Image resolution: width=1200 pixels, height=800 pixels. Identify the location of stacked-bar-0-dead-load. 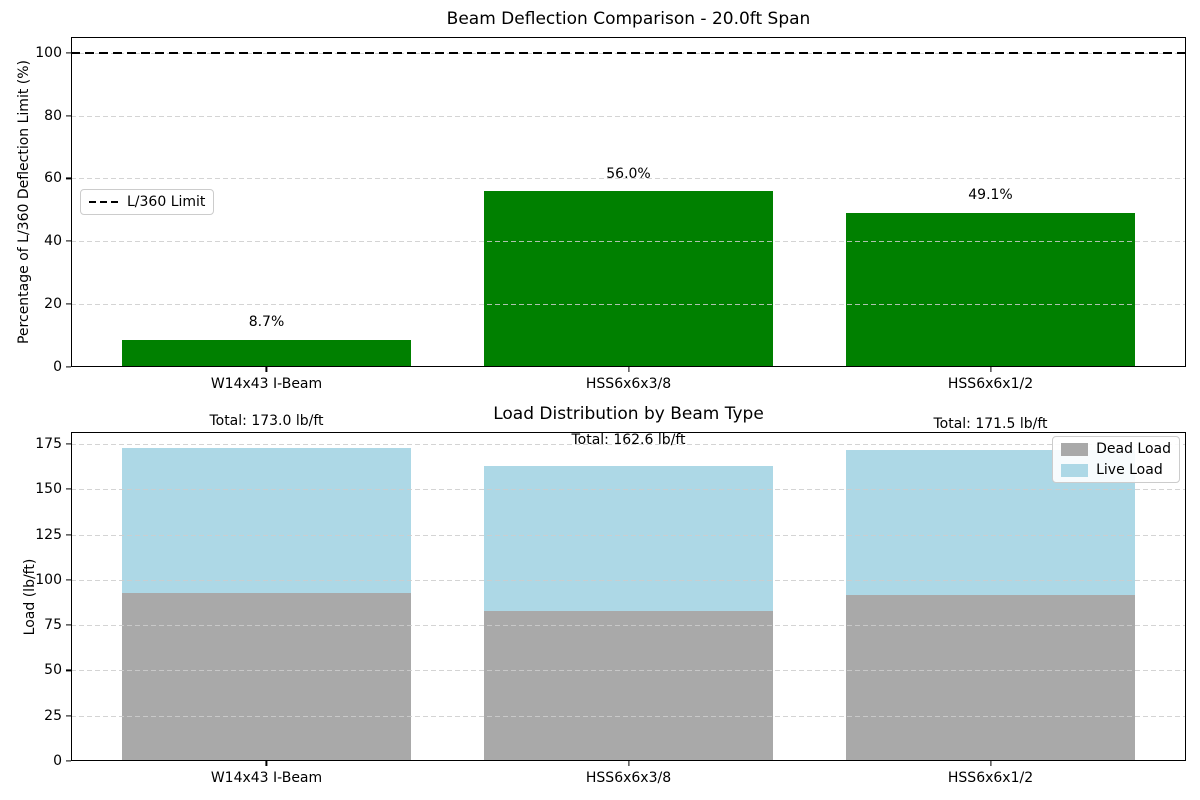
(266, 676).